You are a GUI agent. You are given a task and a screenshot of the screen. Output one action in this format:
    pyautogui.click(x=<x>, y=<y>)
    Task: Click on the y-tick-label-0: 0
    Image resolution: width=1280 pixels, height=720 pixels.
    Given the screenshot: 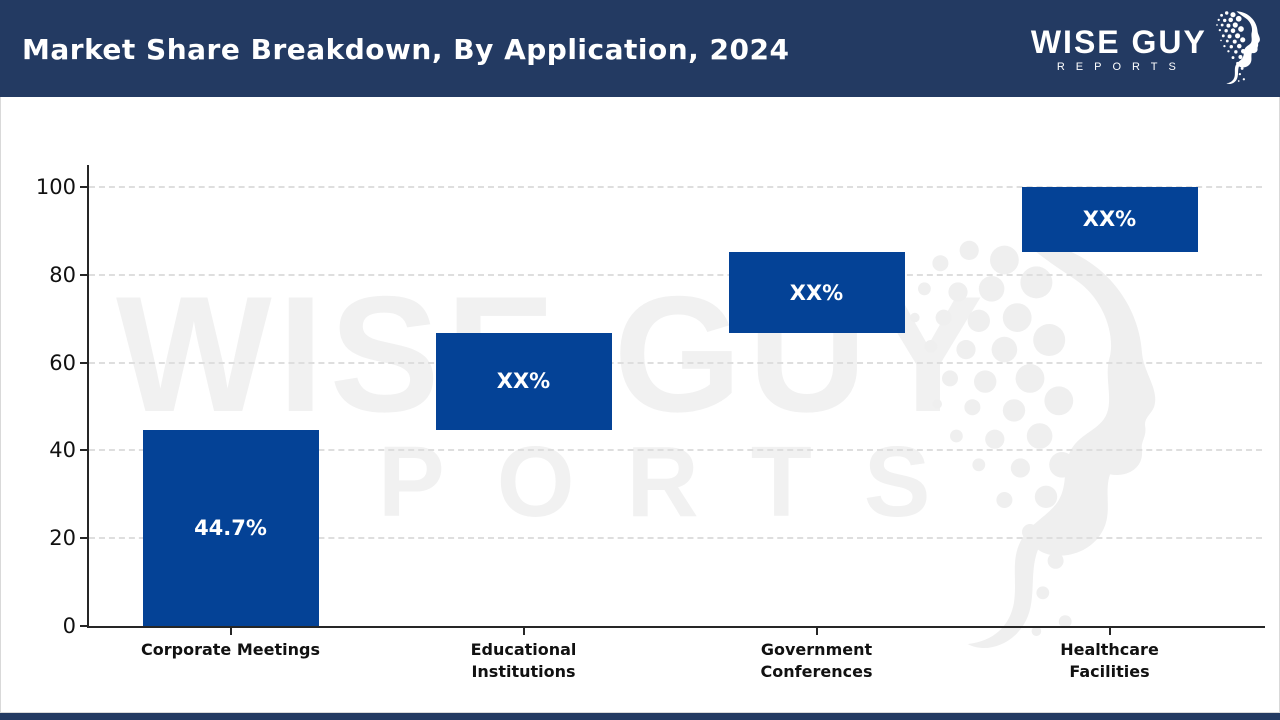 What is the action you would take?
    pyautogui.click(x=69, y=626)
    